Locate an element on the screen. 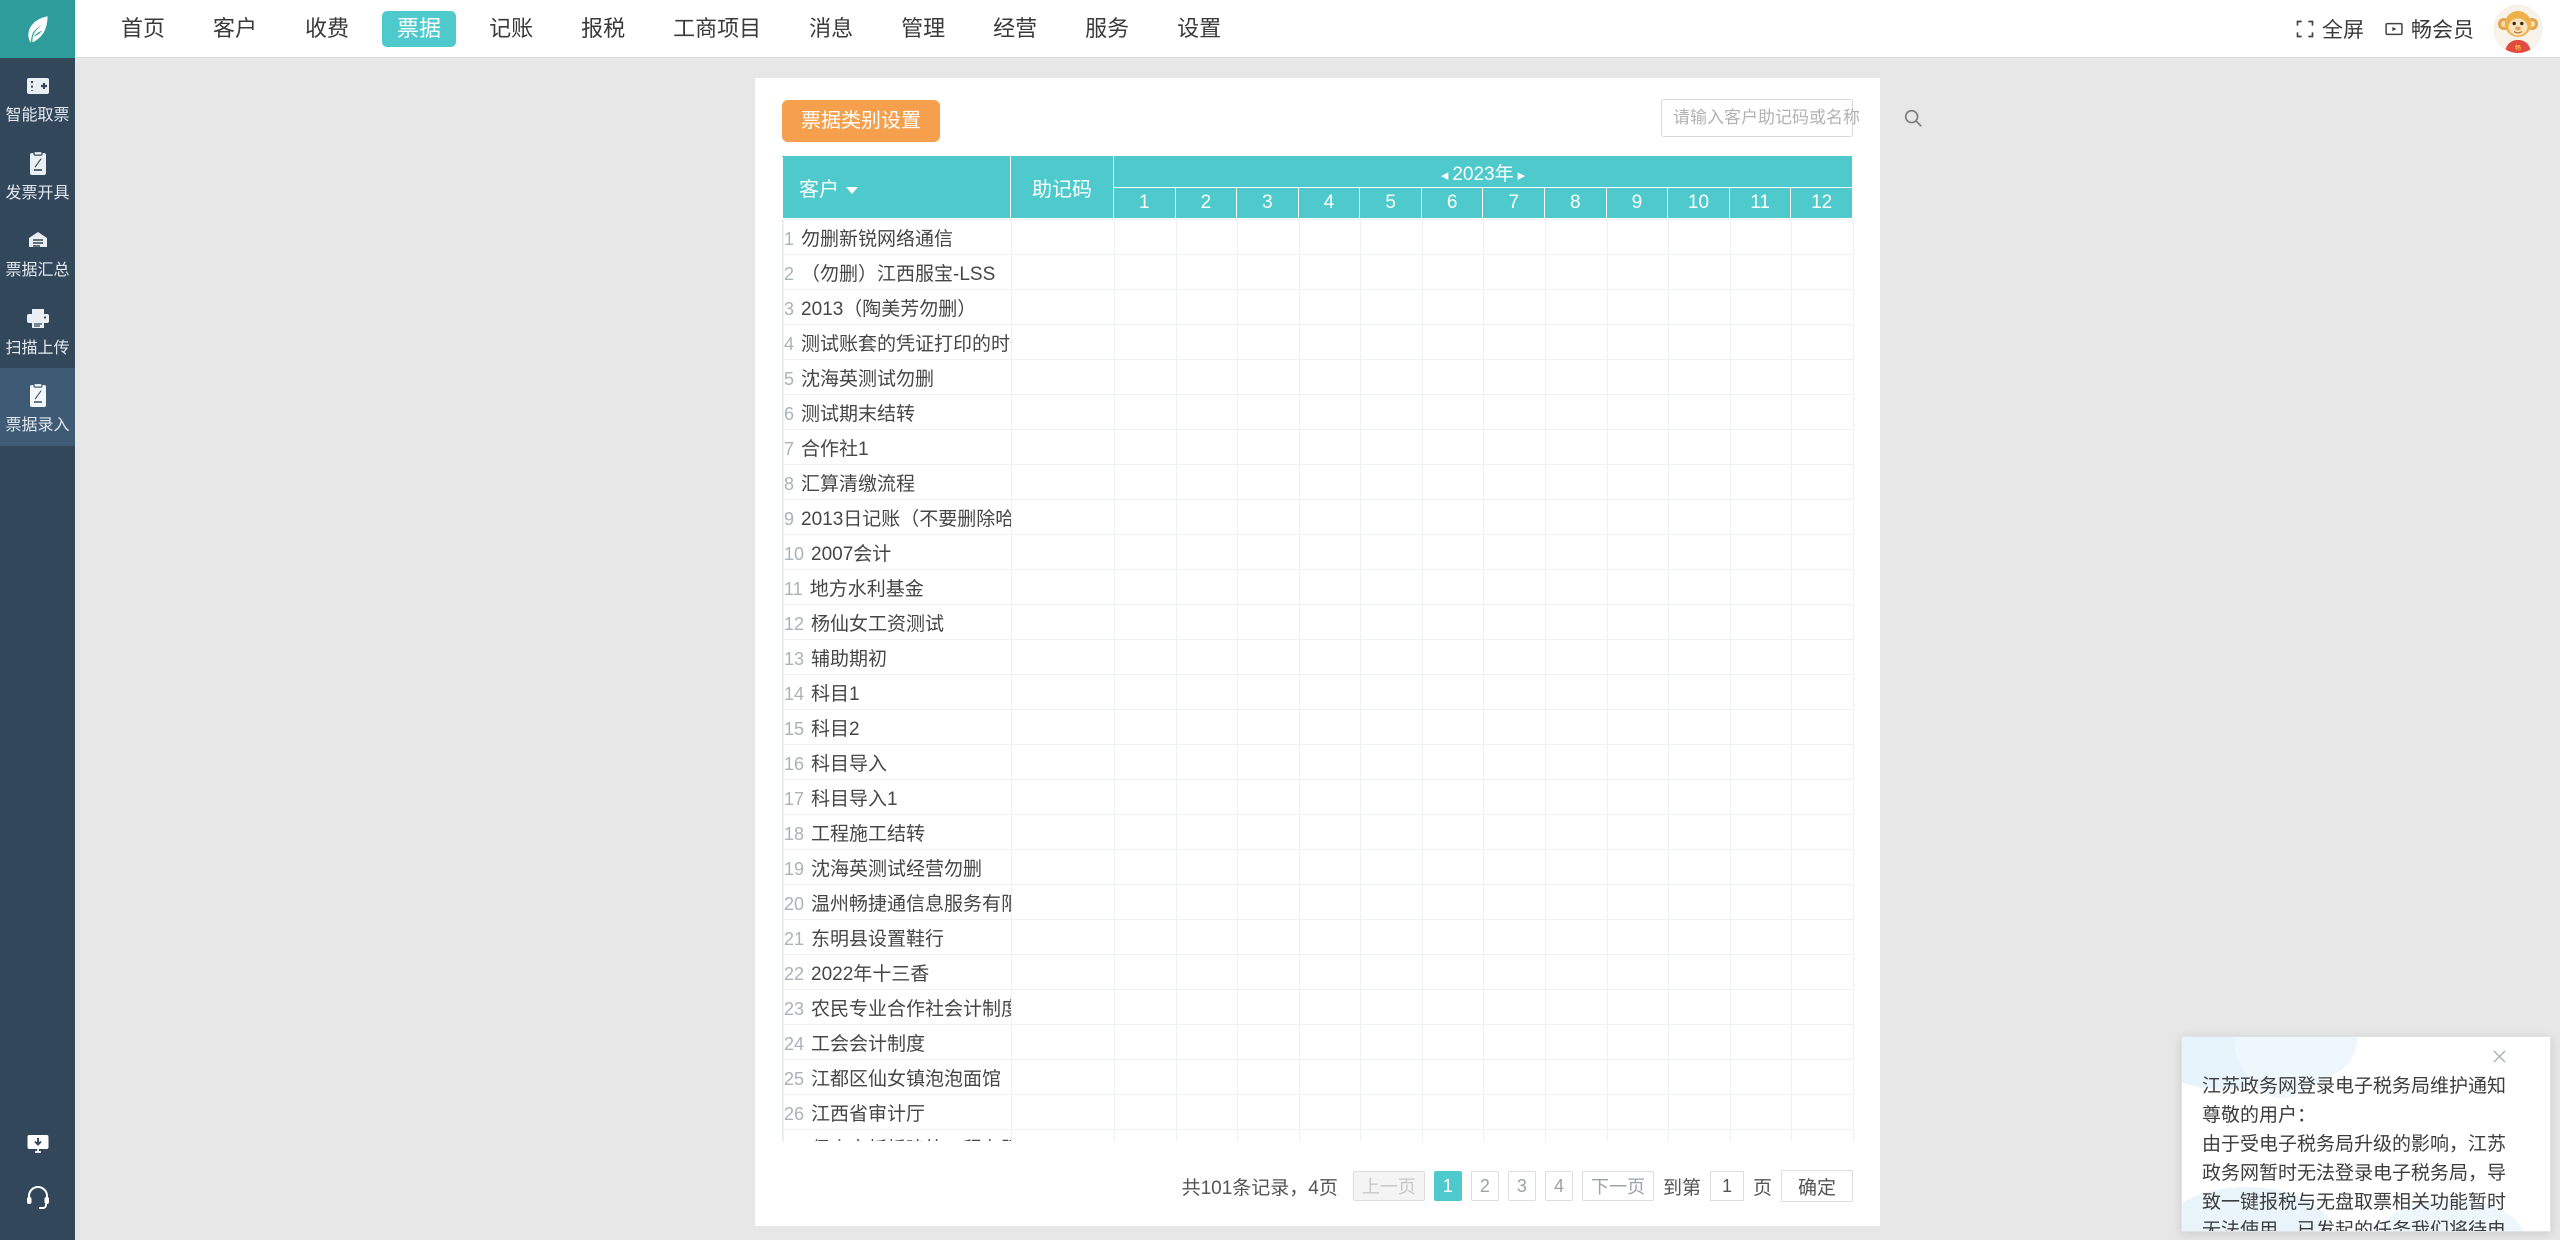  year-next-button: ▸ is located at coordinates (1521, 175).